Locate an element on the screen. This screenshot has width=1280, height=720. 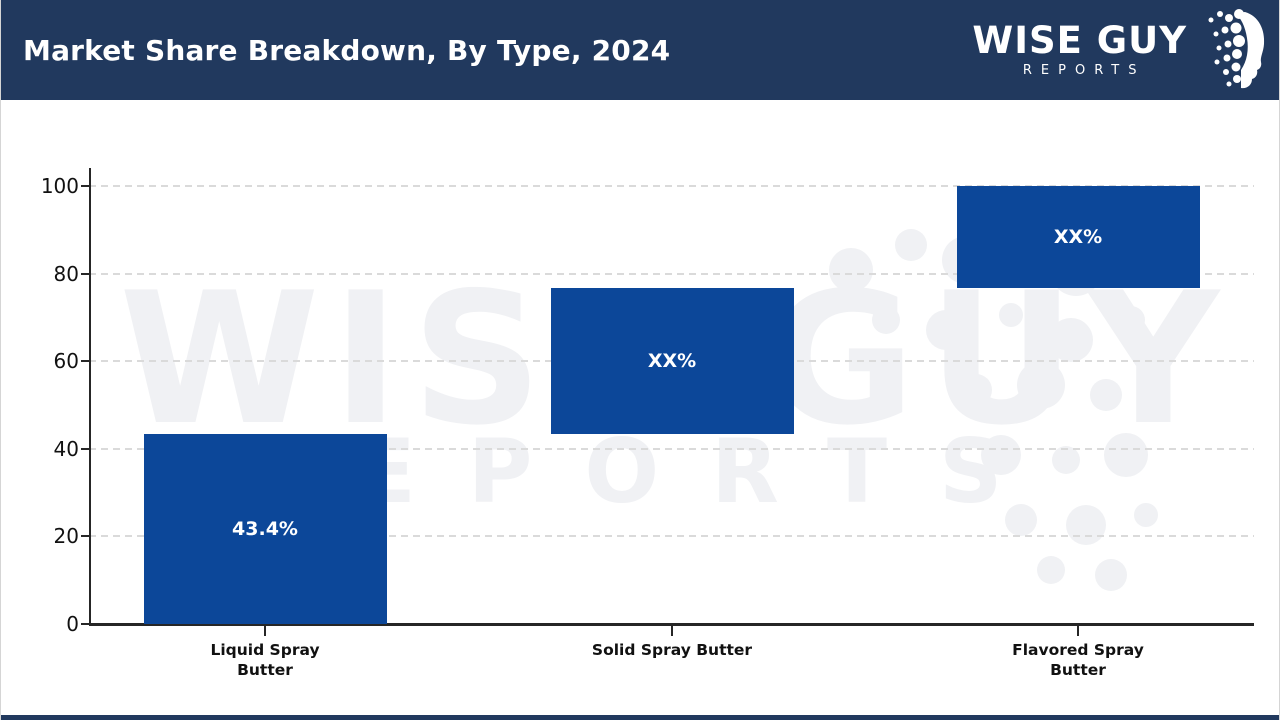
bar-value-label: 43.4% is located at coordinates (265, 528).